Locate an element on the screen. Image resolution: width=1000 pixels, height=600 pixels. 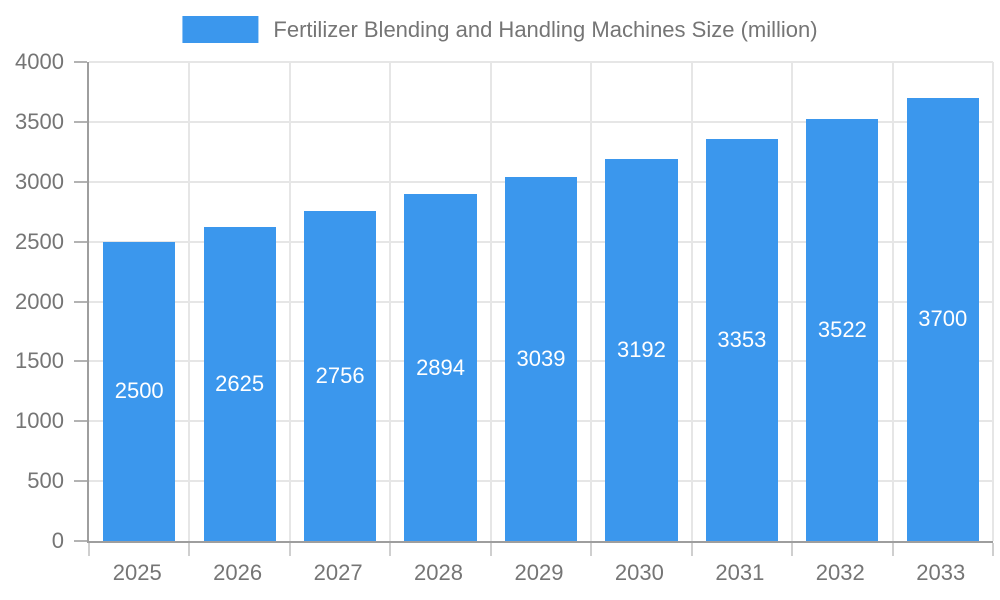
bar-2026: 2625 is located at coordinates (239, 383).